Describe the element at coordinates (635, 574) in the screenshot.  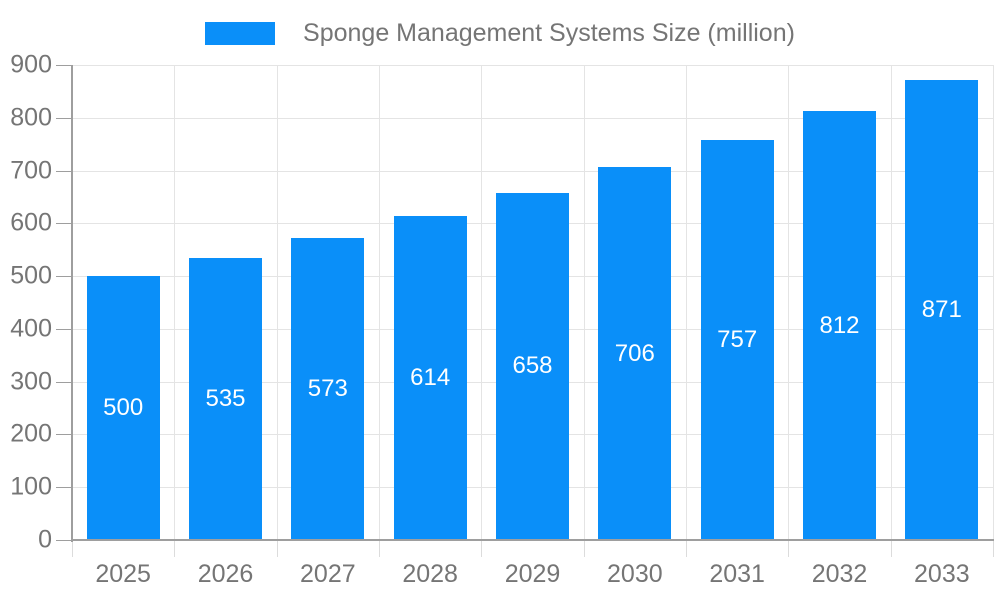
I see `x-axis-tick-label: 2030` at that location.